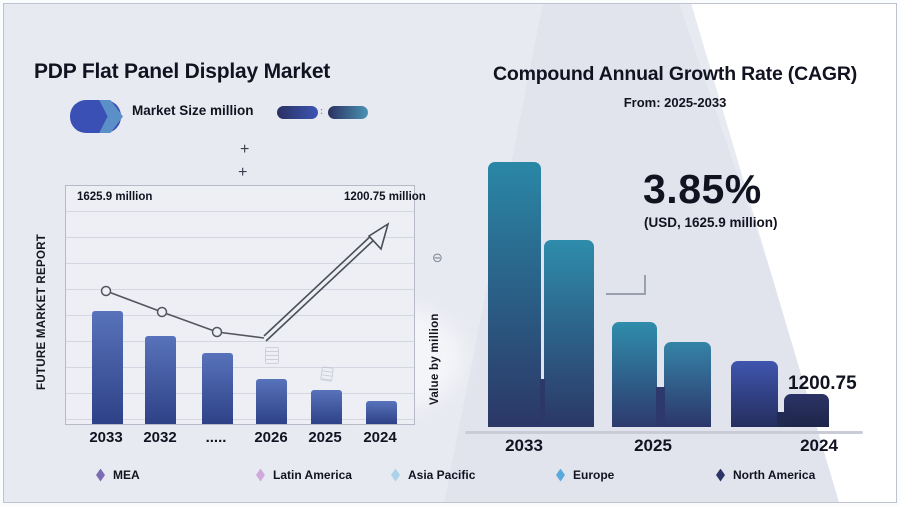 This screenshot has height=506, width=900. Describe the element at coordinates (675, 74) in the screenshot. I see `cagr-title: Compound Annual Growth Rate (CAGR)` at that location.